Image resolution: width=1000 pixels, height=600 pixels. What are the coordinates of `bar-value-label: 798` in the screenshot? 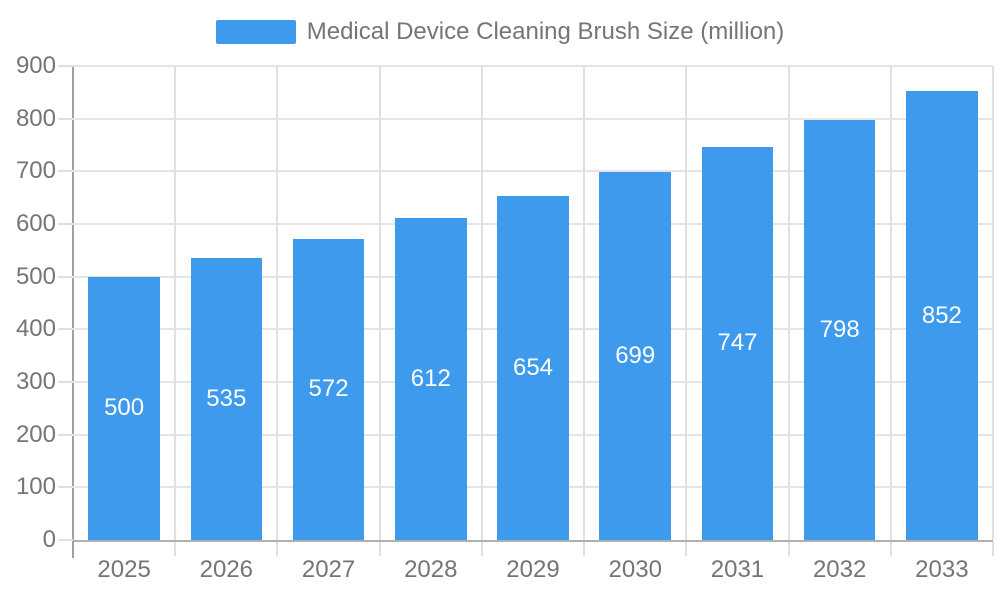 It's located at (839, 329).